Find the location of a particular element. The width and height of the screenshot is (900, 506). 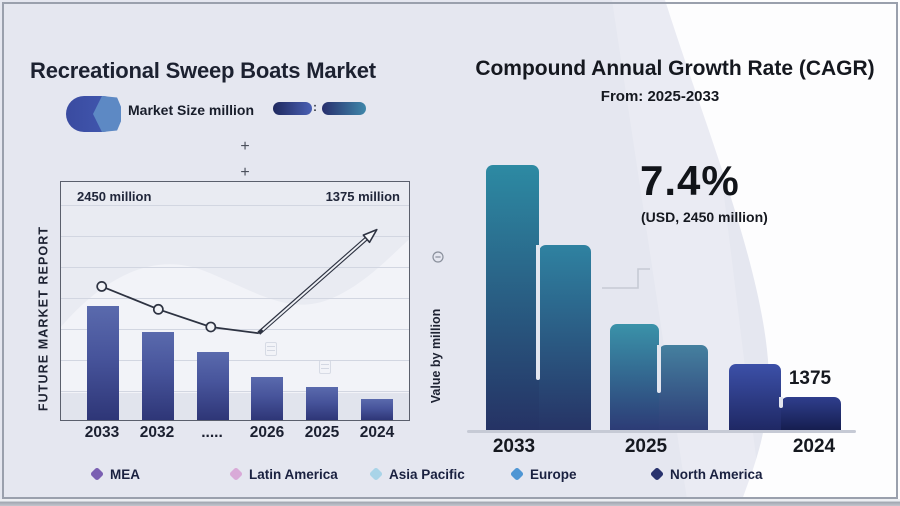

bottom-edge-strip is located at coordinates (450, 502).